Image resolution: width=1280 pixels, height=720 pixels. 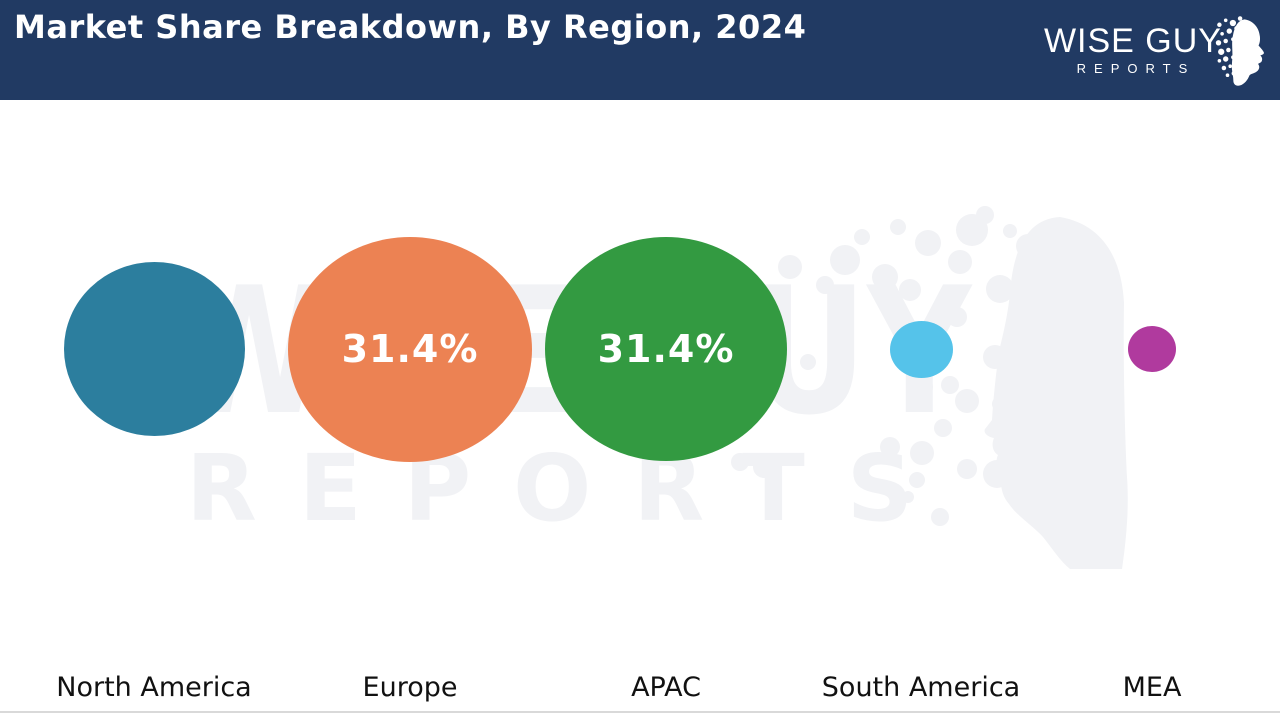 I want to click on region-label-apac: APAC, so click(x=666, y=687).